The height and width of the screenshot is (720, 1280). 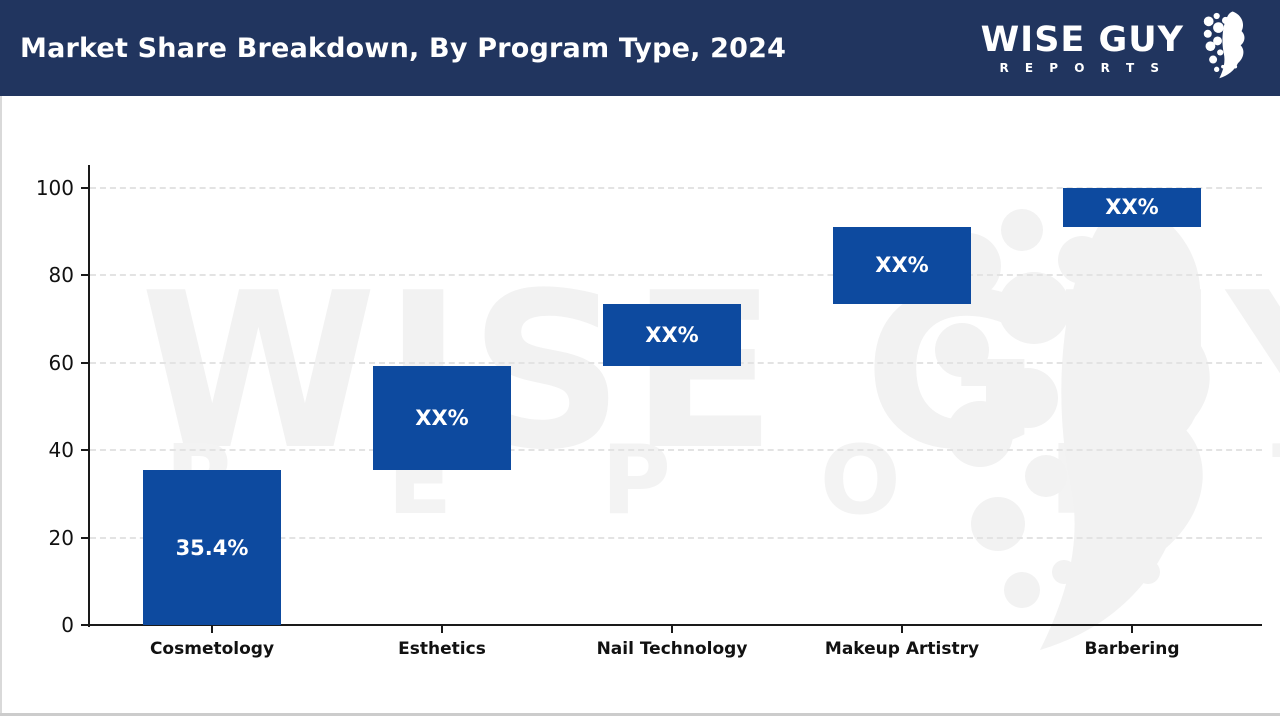 I want to click on logo-text: WISE GUY R E P O R T S, so click(x=1082, y=47).